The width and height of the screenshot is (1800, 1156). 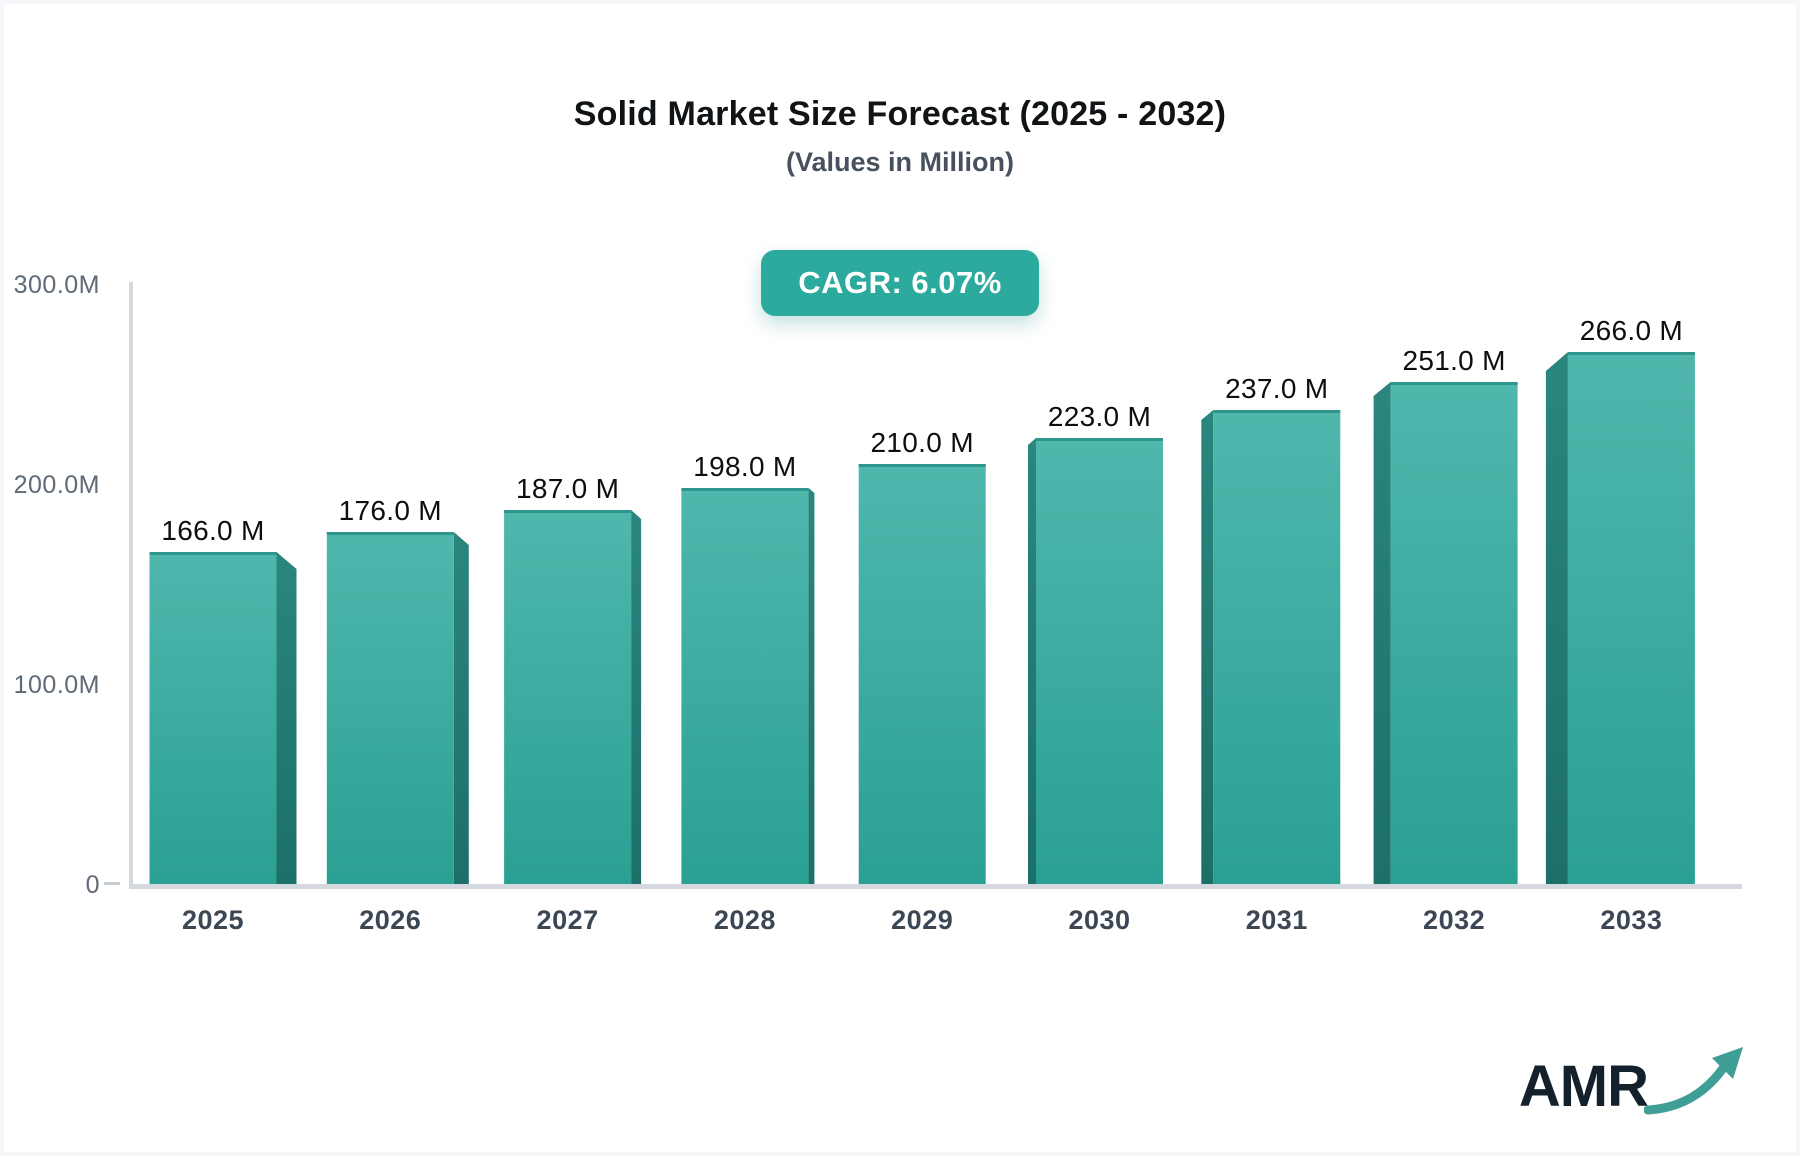 What do you see at coordinates (390, 920) in the screenshot?
I see `x-axis-label: 2026` at bounding box center [390, 920].